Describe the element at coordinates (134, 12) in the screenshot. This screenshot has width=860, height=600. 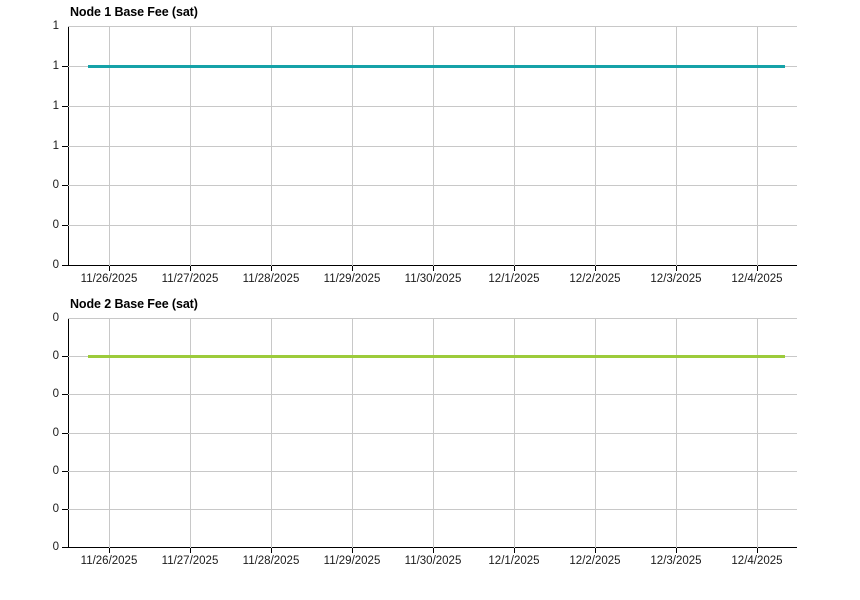
I see `chart-title-node-1: Node 1 Base Fee (sat)` at that location.